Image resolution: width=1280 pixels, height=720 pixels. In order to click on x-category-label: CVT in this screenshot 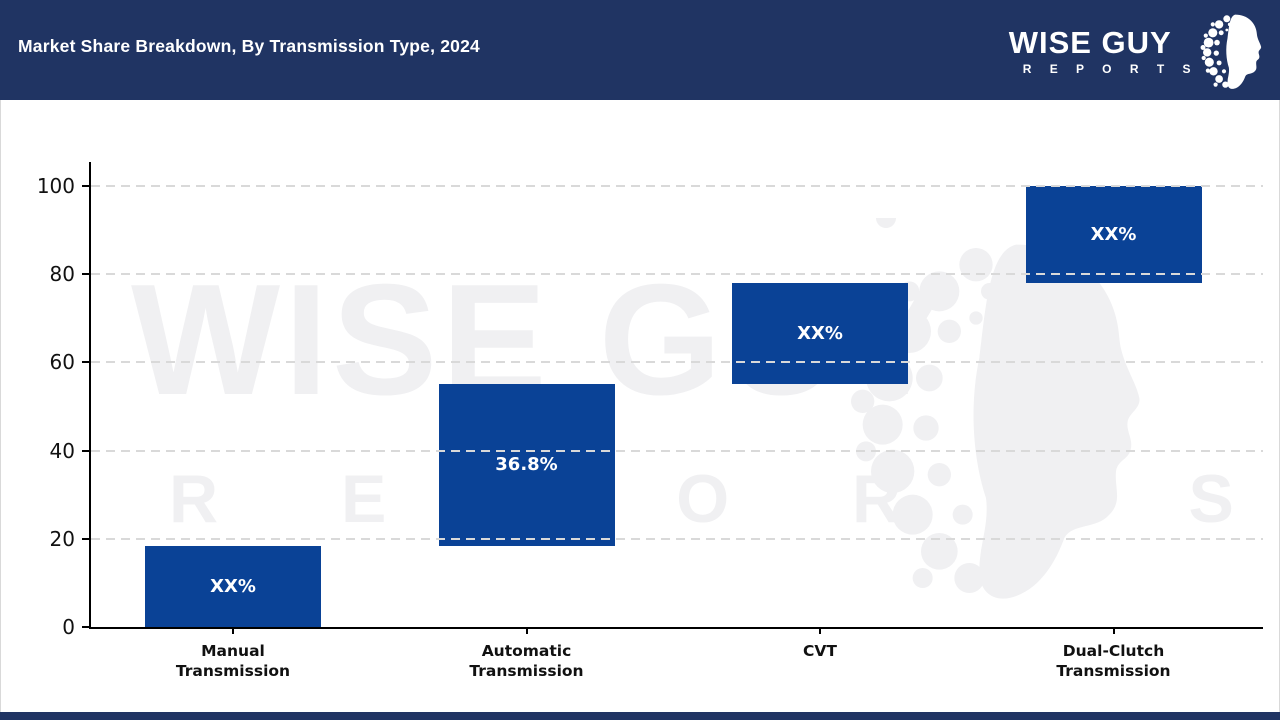, I will do `click(820, 651)`.